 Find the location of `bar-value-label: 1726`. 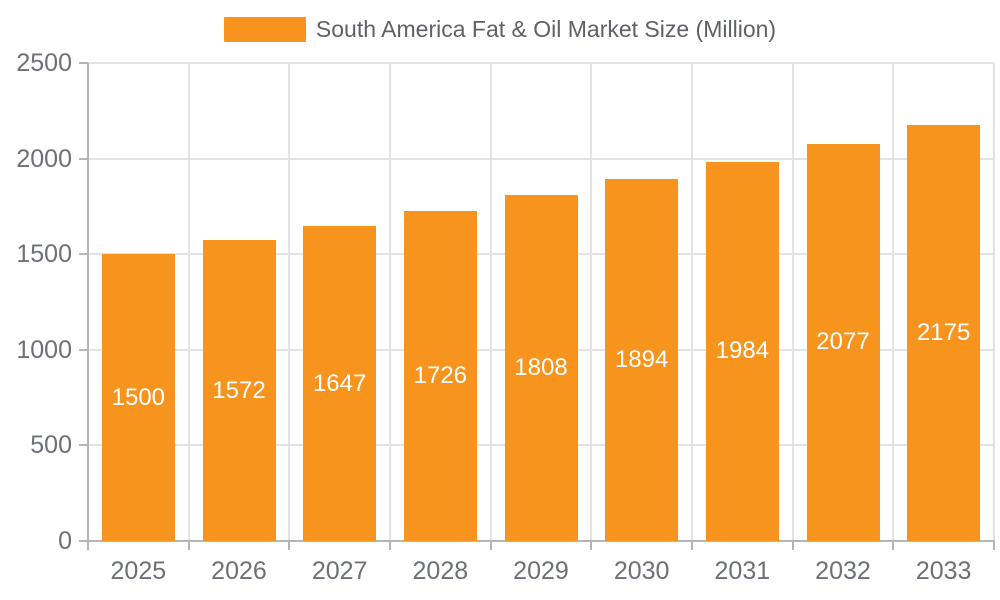

bar-value-label: 1726 is located at coordinates (440, 375).